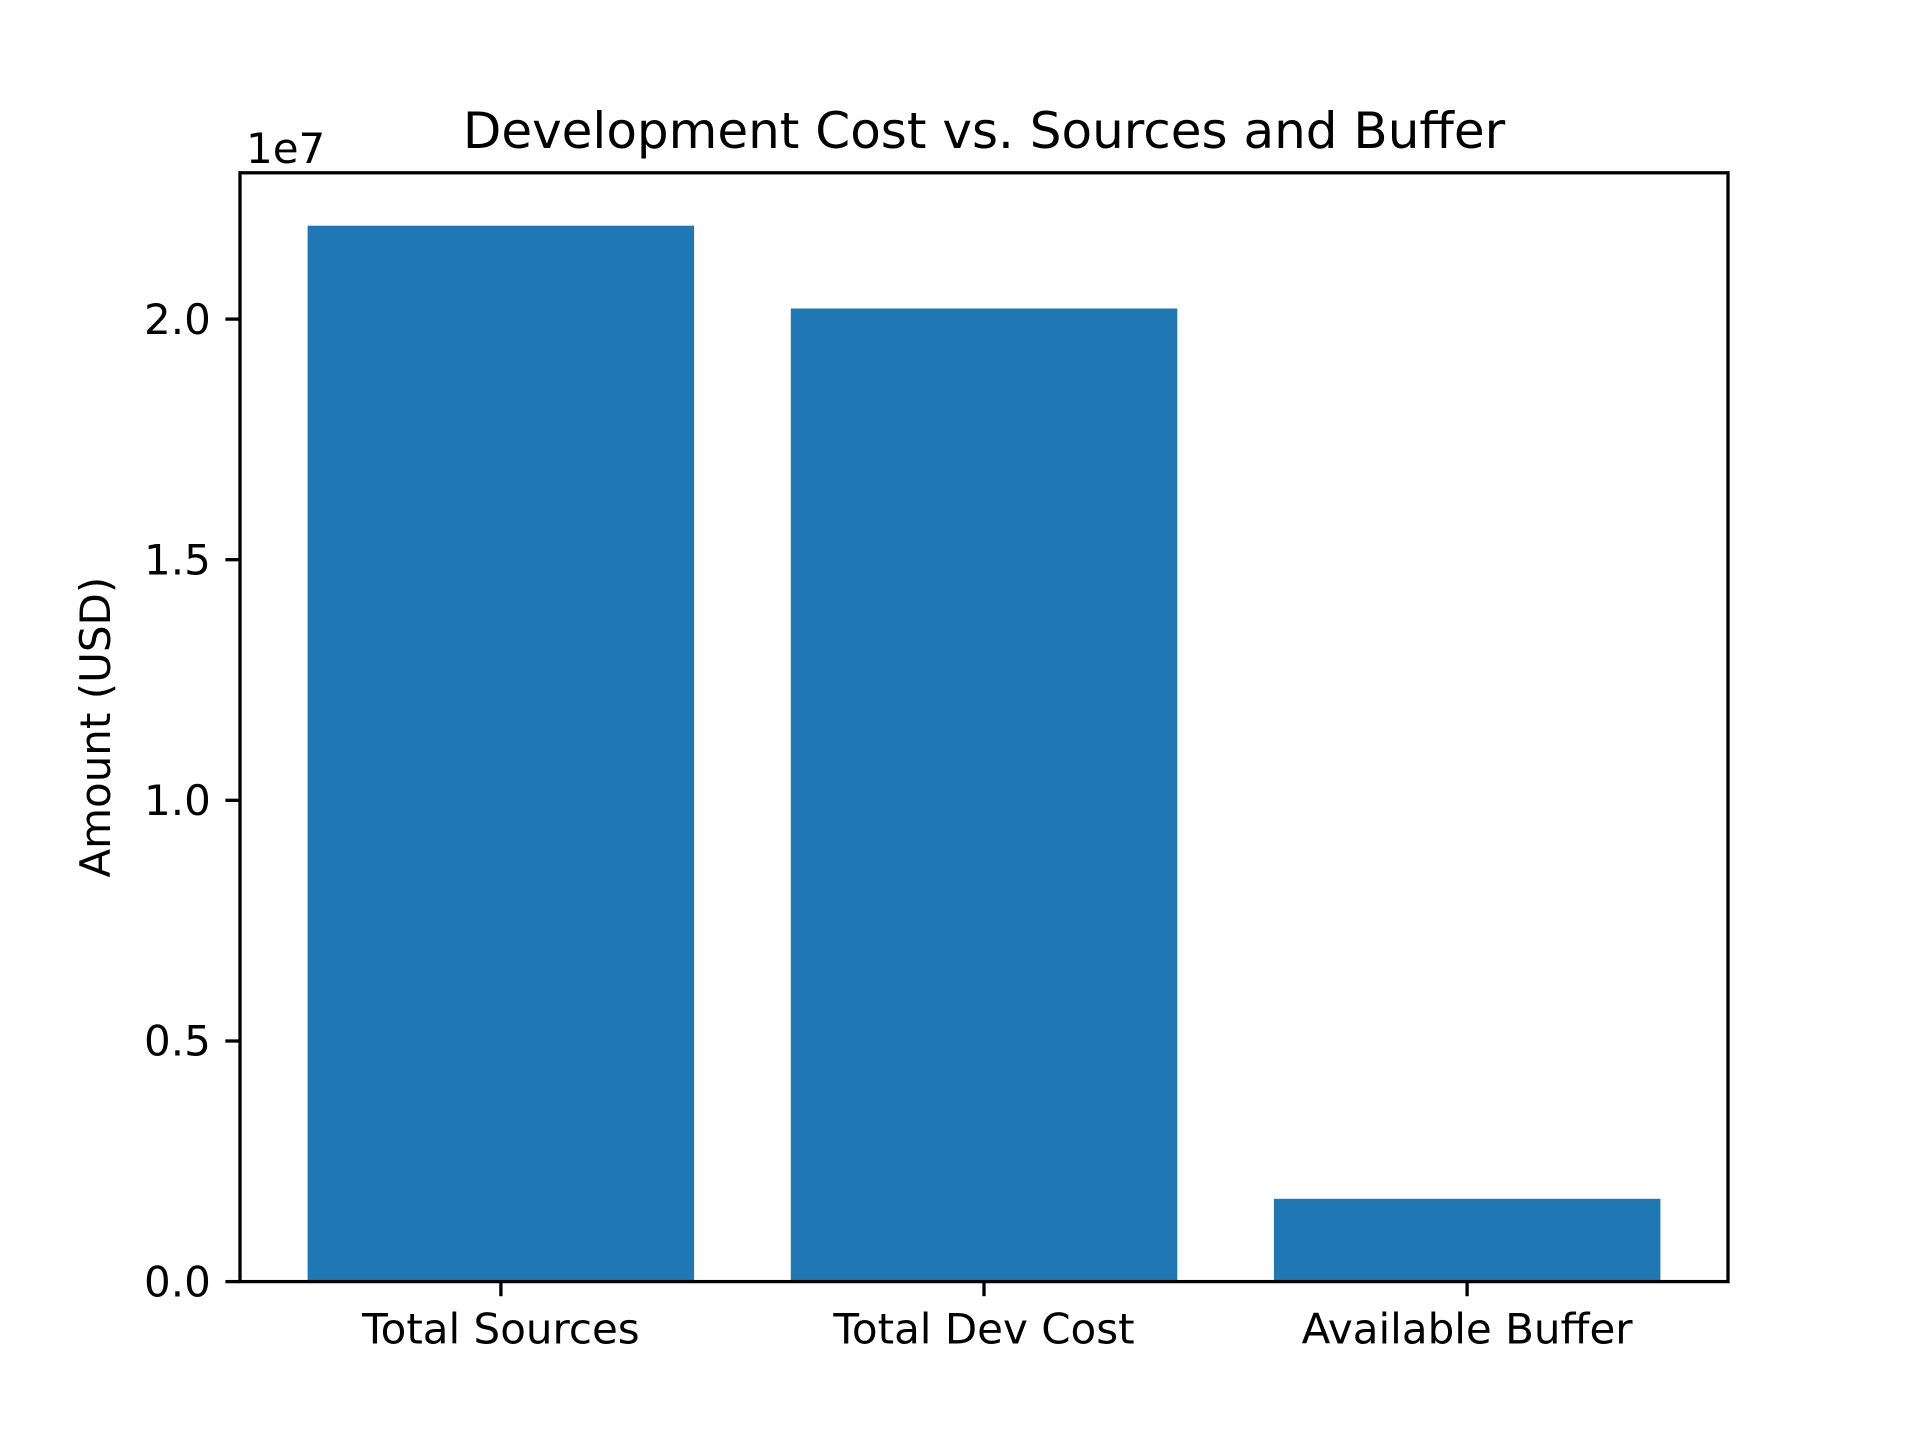 The image size is (1920, 1440). I want to click on y-axis-label: Amount (USD), so click(95, 727).